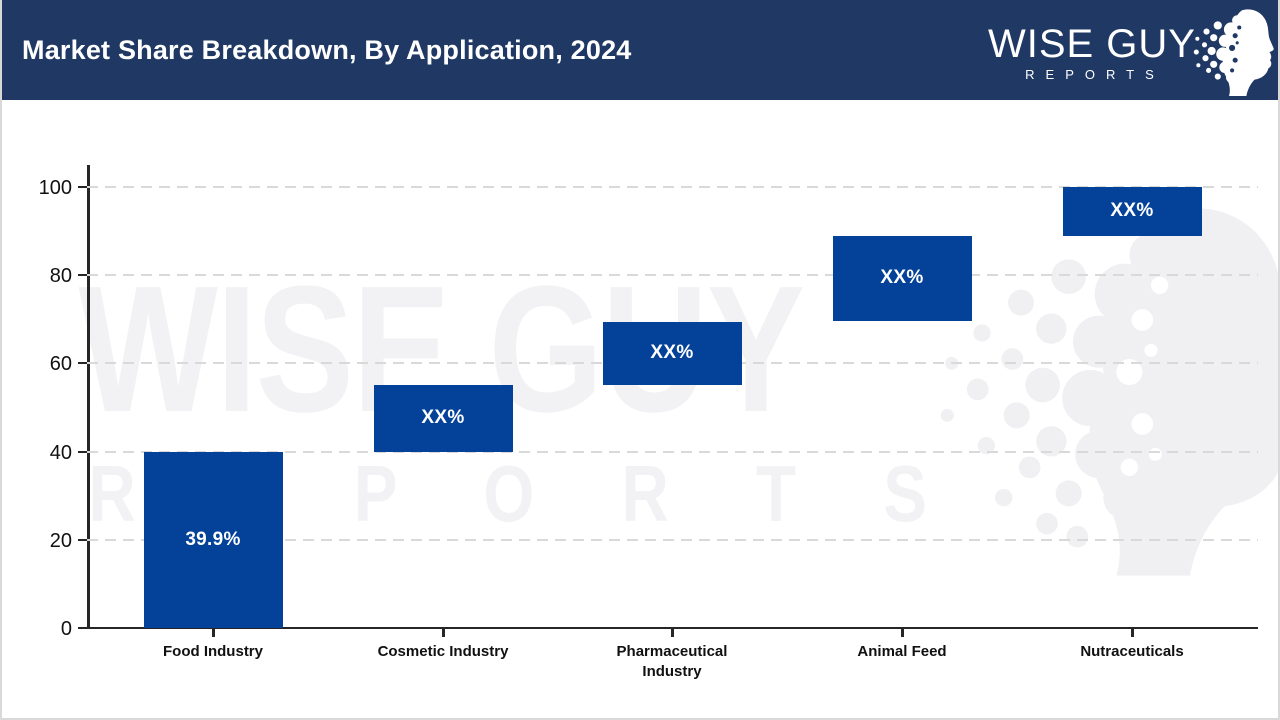 Image resolution: width=1280 pixels, height=720 pixels. What do you see at coordinates (1228, 51) in the screenshot?
I see `logo-face-icon` at bounding box center [1228, 51].